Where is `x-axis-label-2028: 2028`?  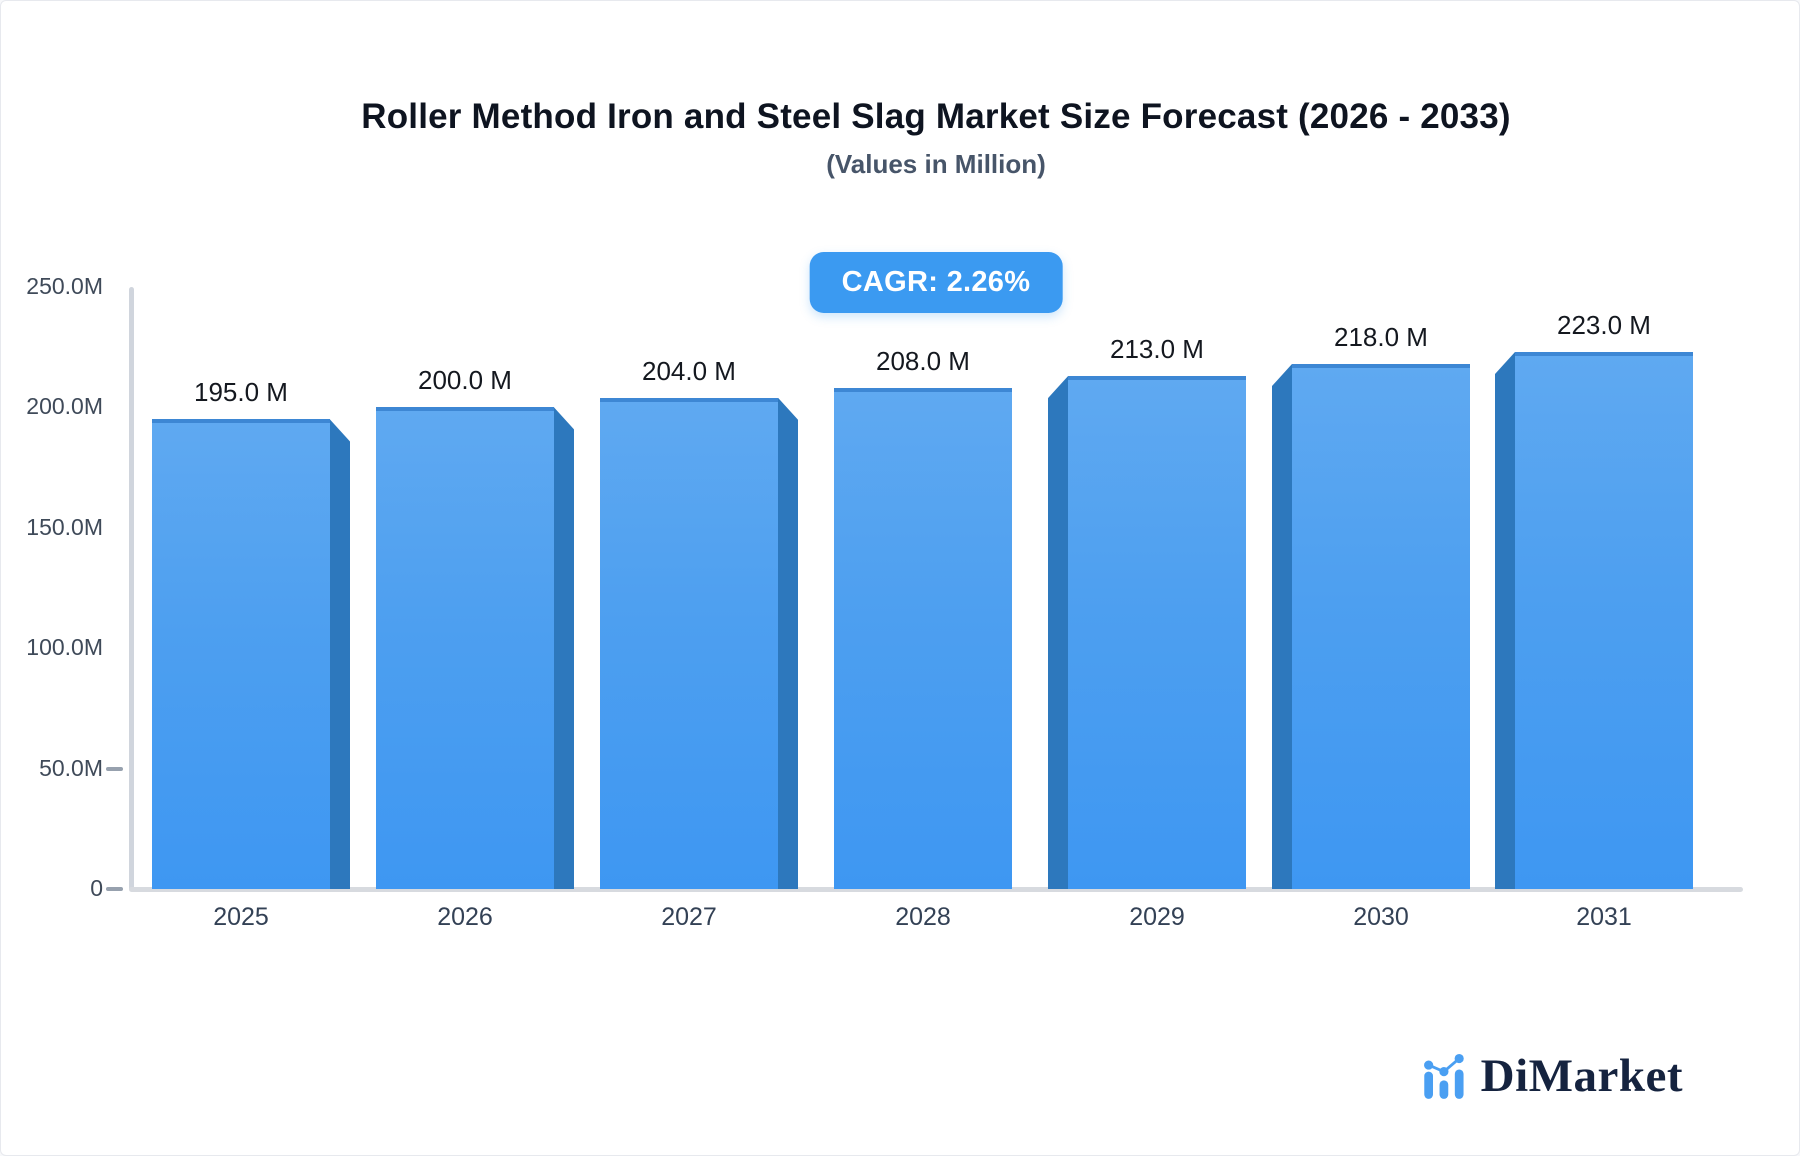 x-axis-label-2028: 2028 is located at coordinates (923, 917).